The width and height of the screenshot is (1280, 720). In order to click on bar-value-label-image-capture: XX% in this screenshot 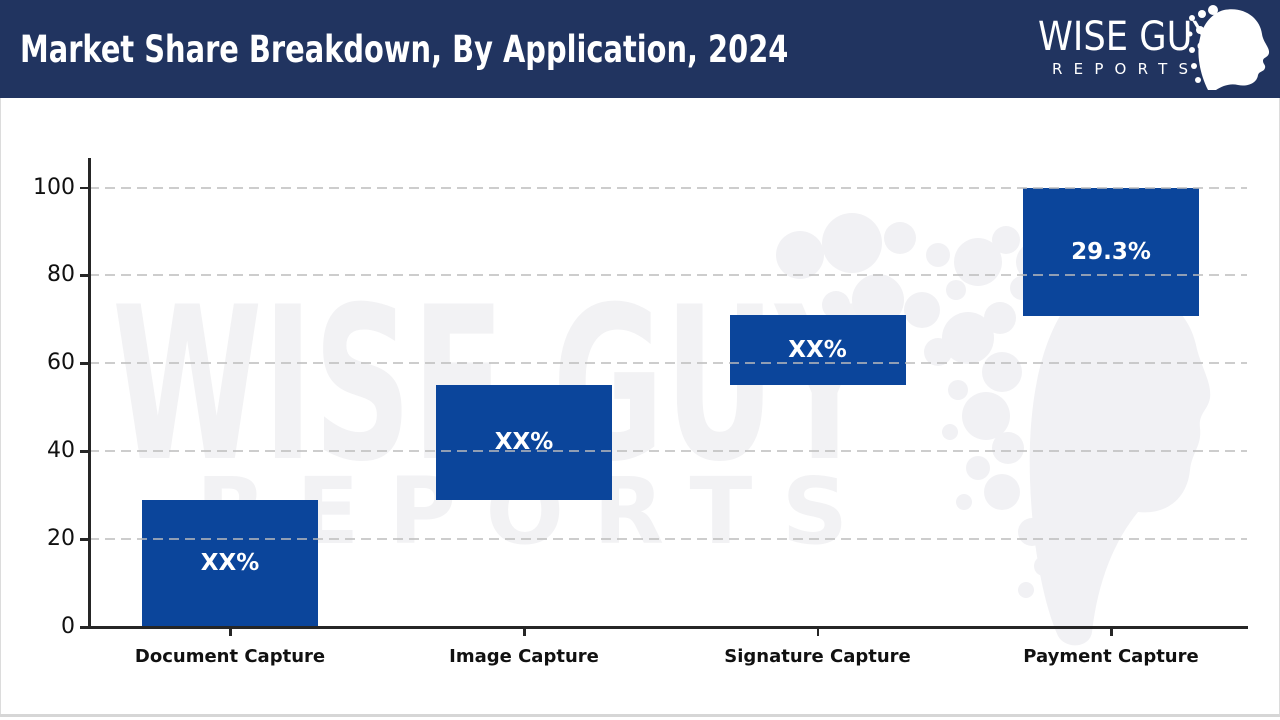, I will do `click(524, 442)`.